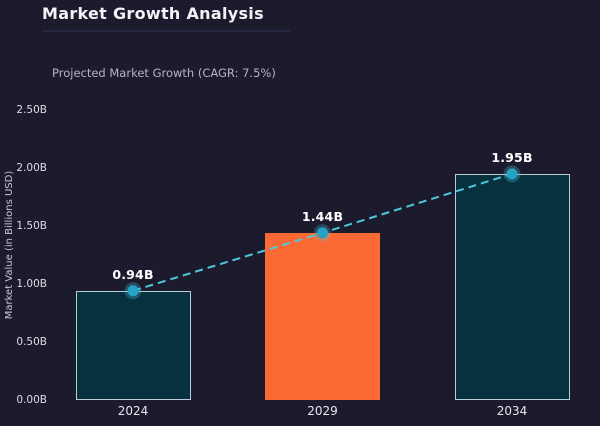 The height and width of the screenshot is (426, 600). I want to click on y-tick-label: 0.50B, so click(31, 341).